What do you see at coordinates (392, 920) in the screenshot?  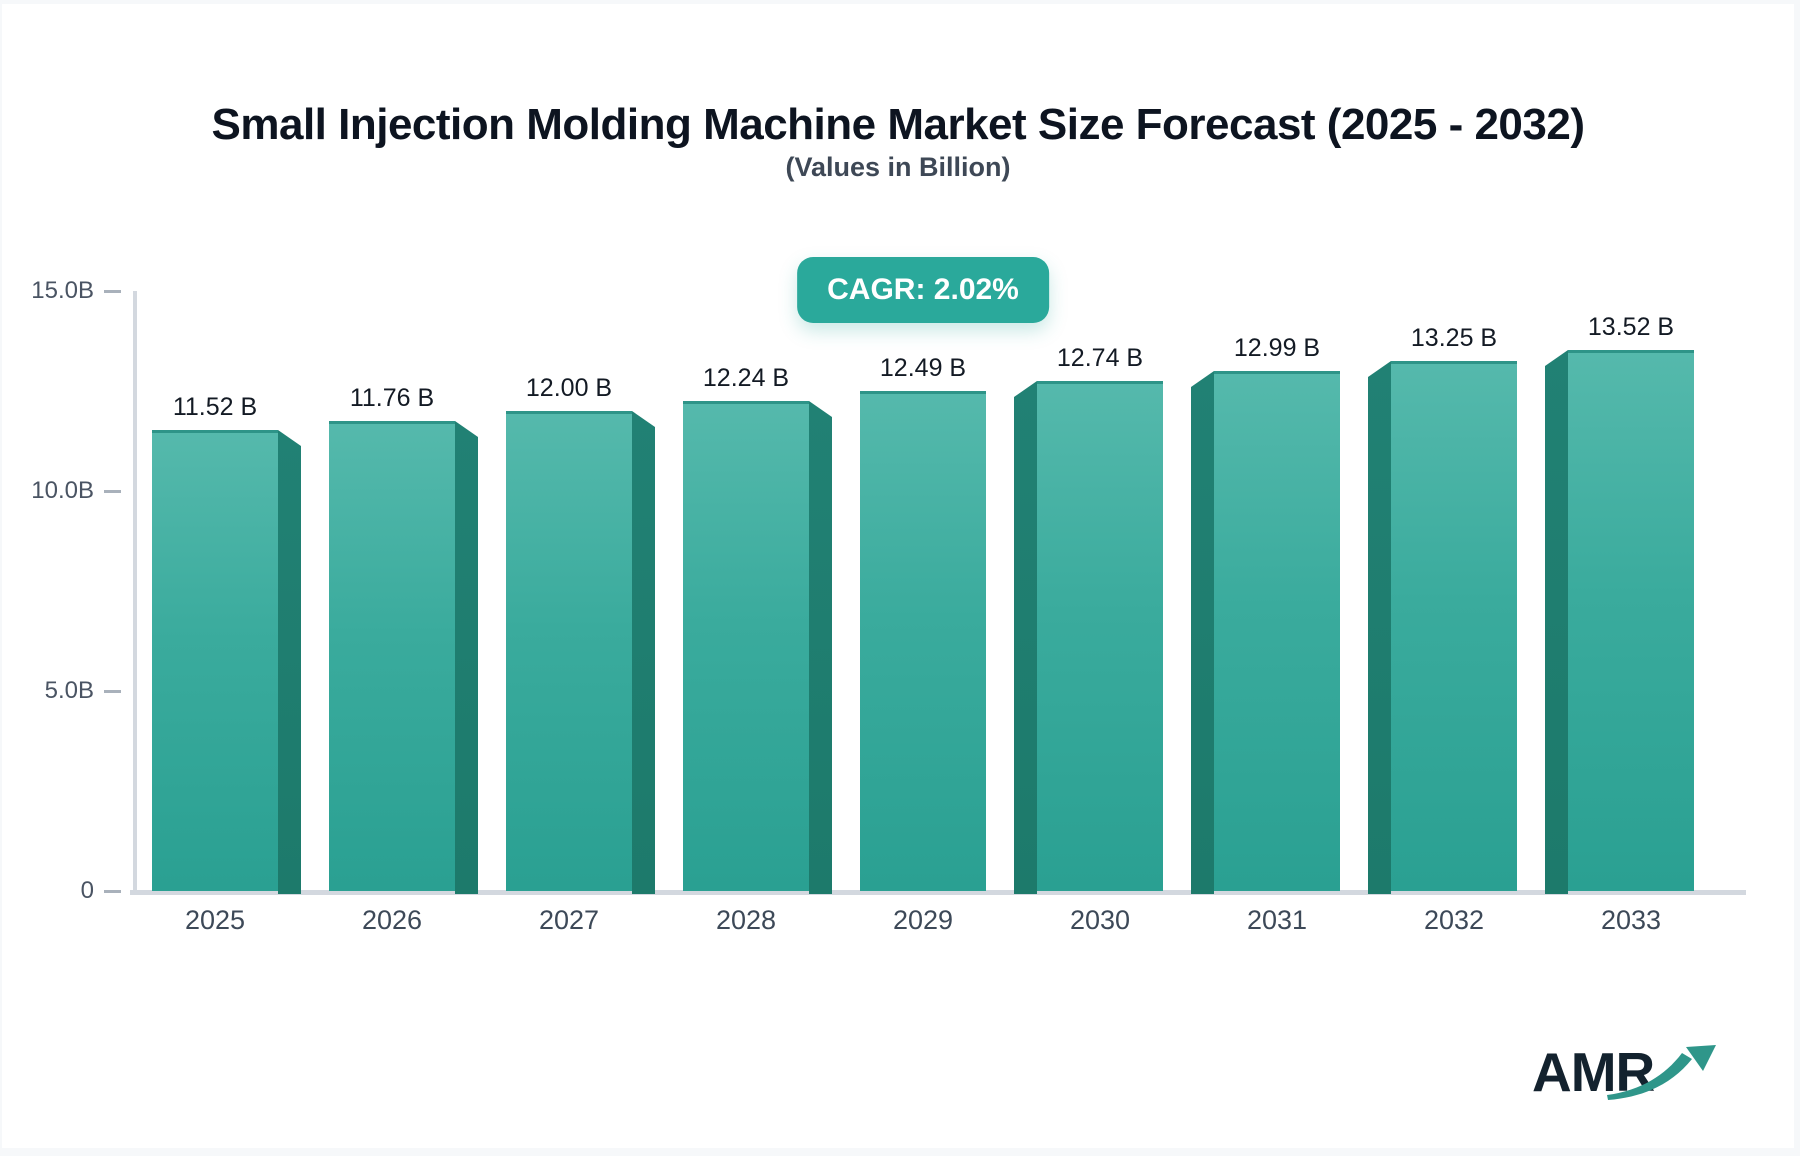 I see `x-tick-label: 2026` at bounding box center [392, 920].